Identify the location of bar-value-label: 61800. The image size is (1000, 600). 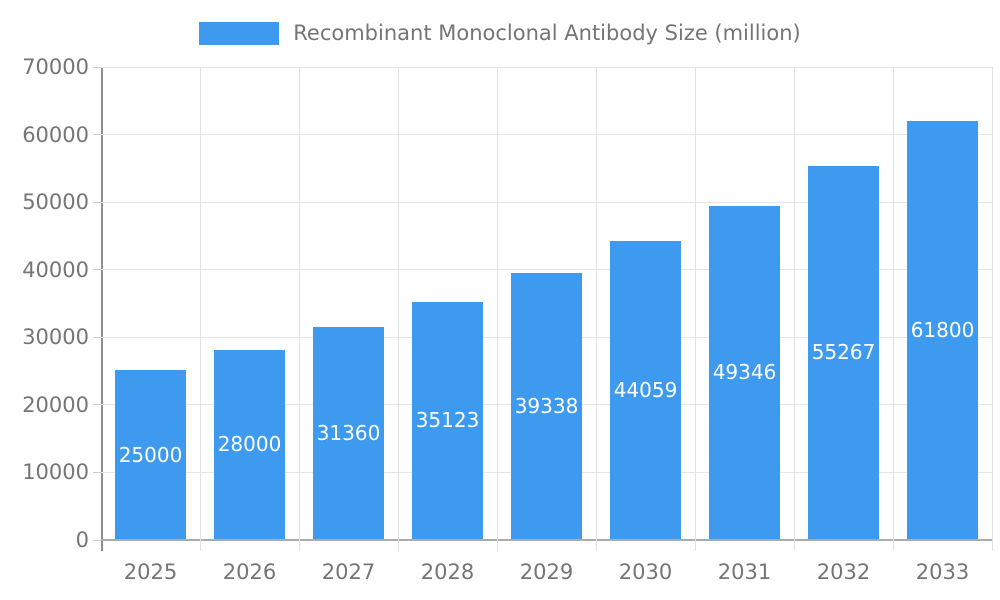
(942, 330).